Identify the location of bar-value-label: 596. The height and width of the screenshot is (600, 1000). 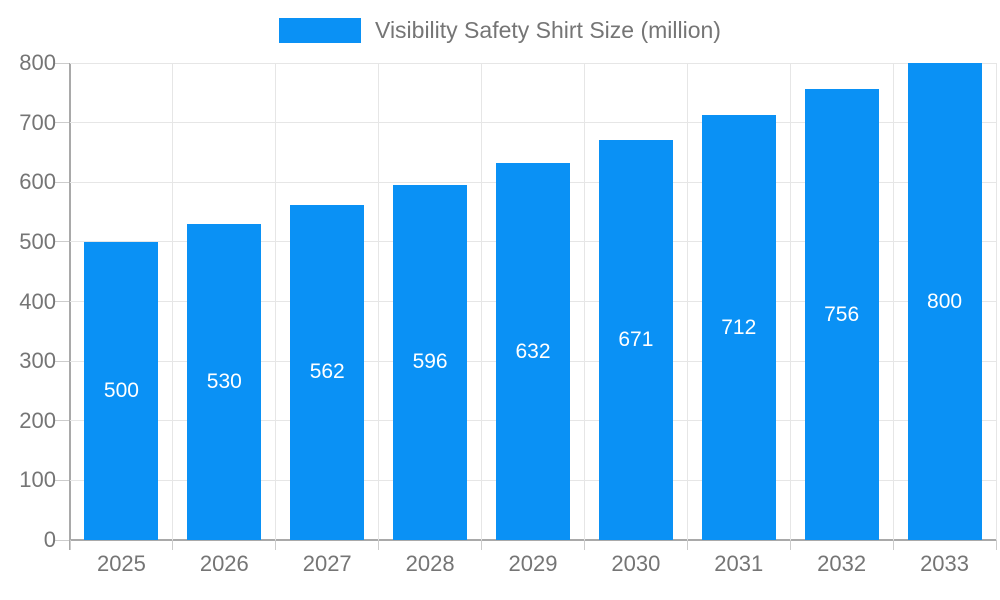
(430, 362).